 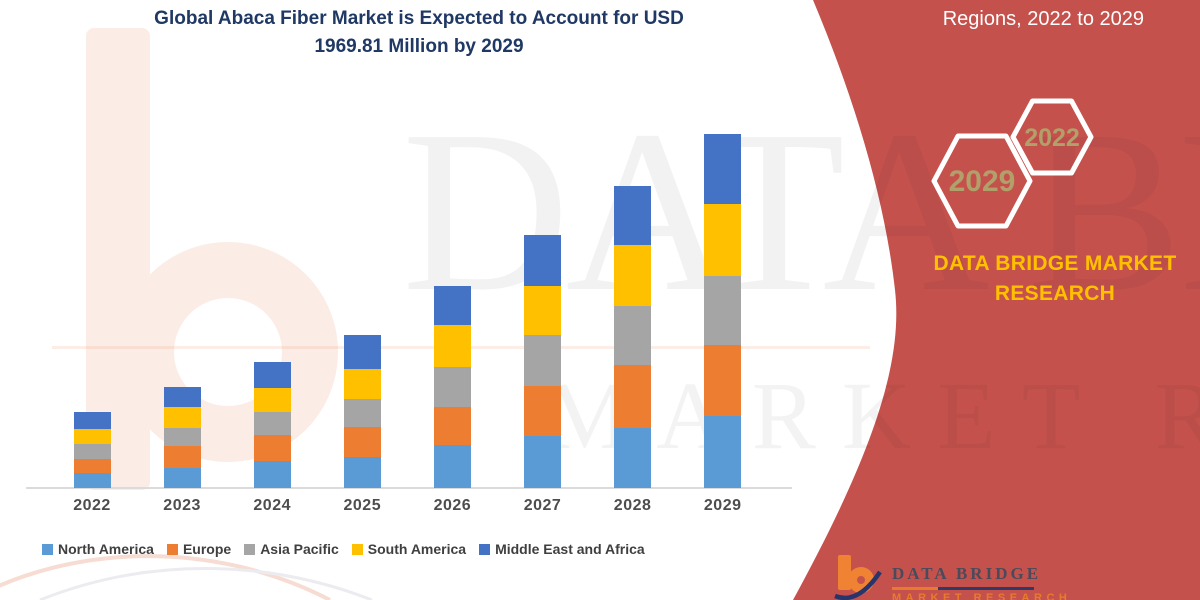 I want to click on footer-logo-b-icon, so click(x=858, y=577).